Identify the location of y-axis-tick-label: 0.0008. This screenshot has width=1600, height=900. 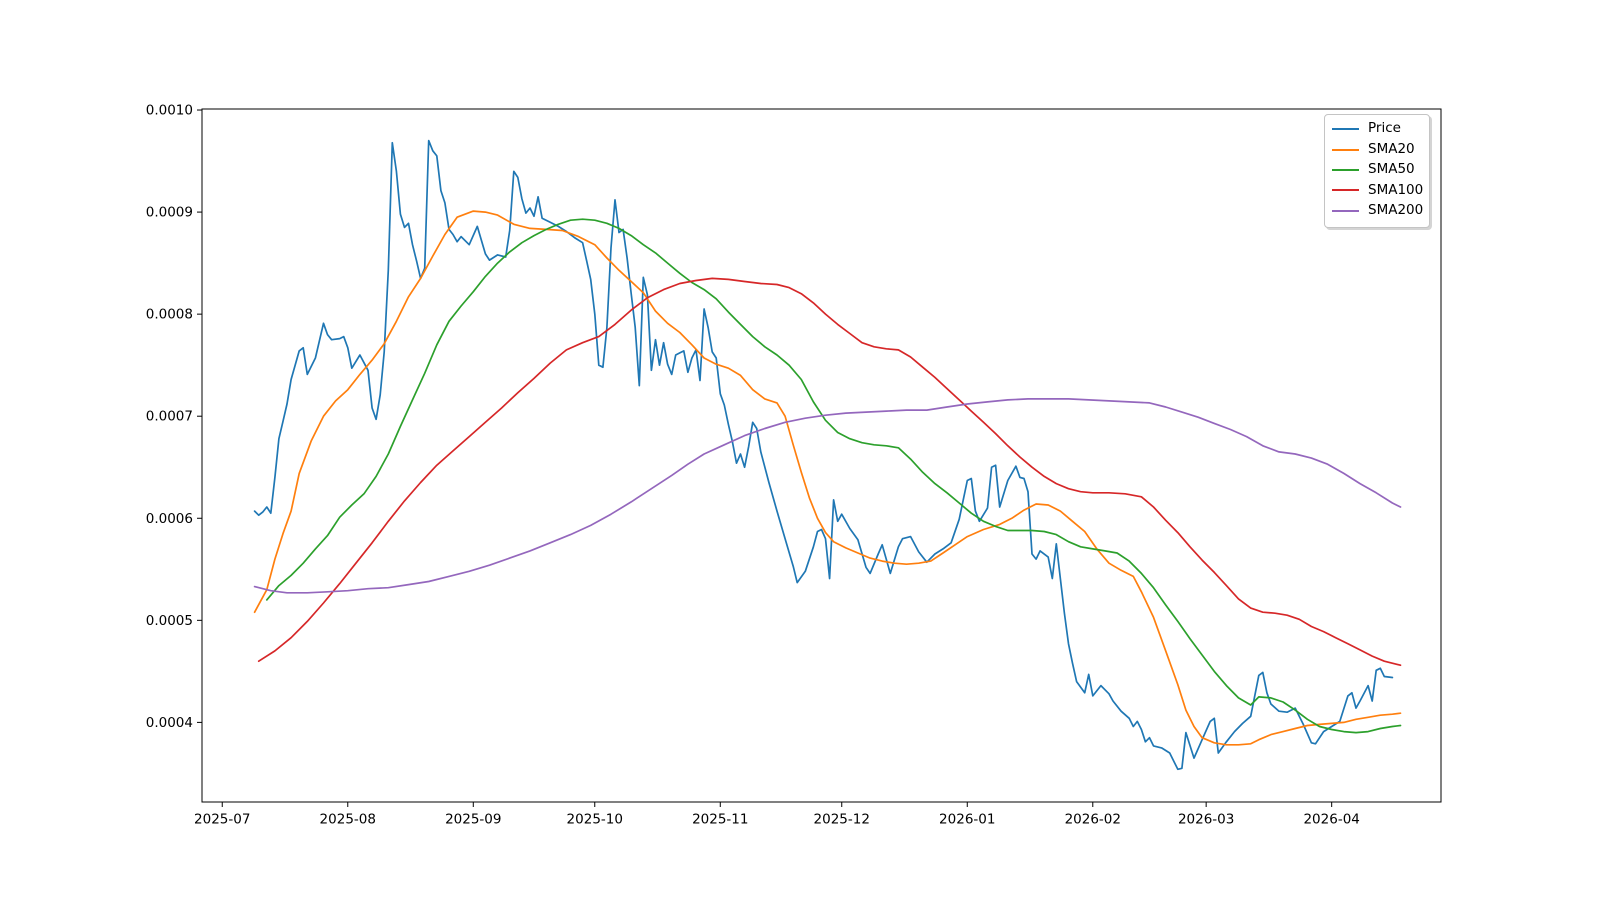
(169, 315).